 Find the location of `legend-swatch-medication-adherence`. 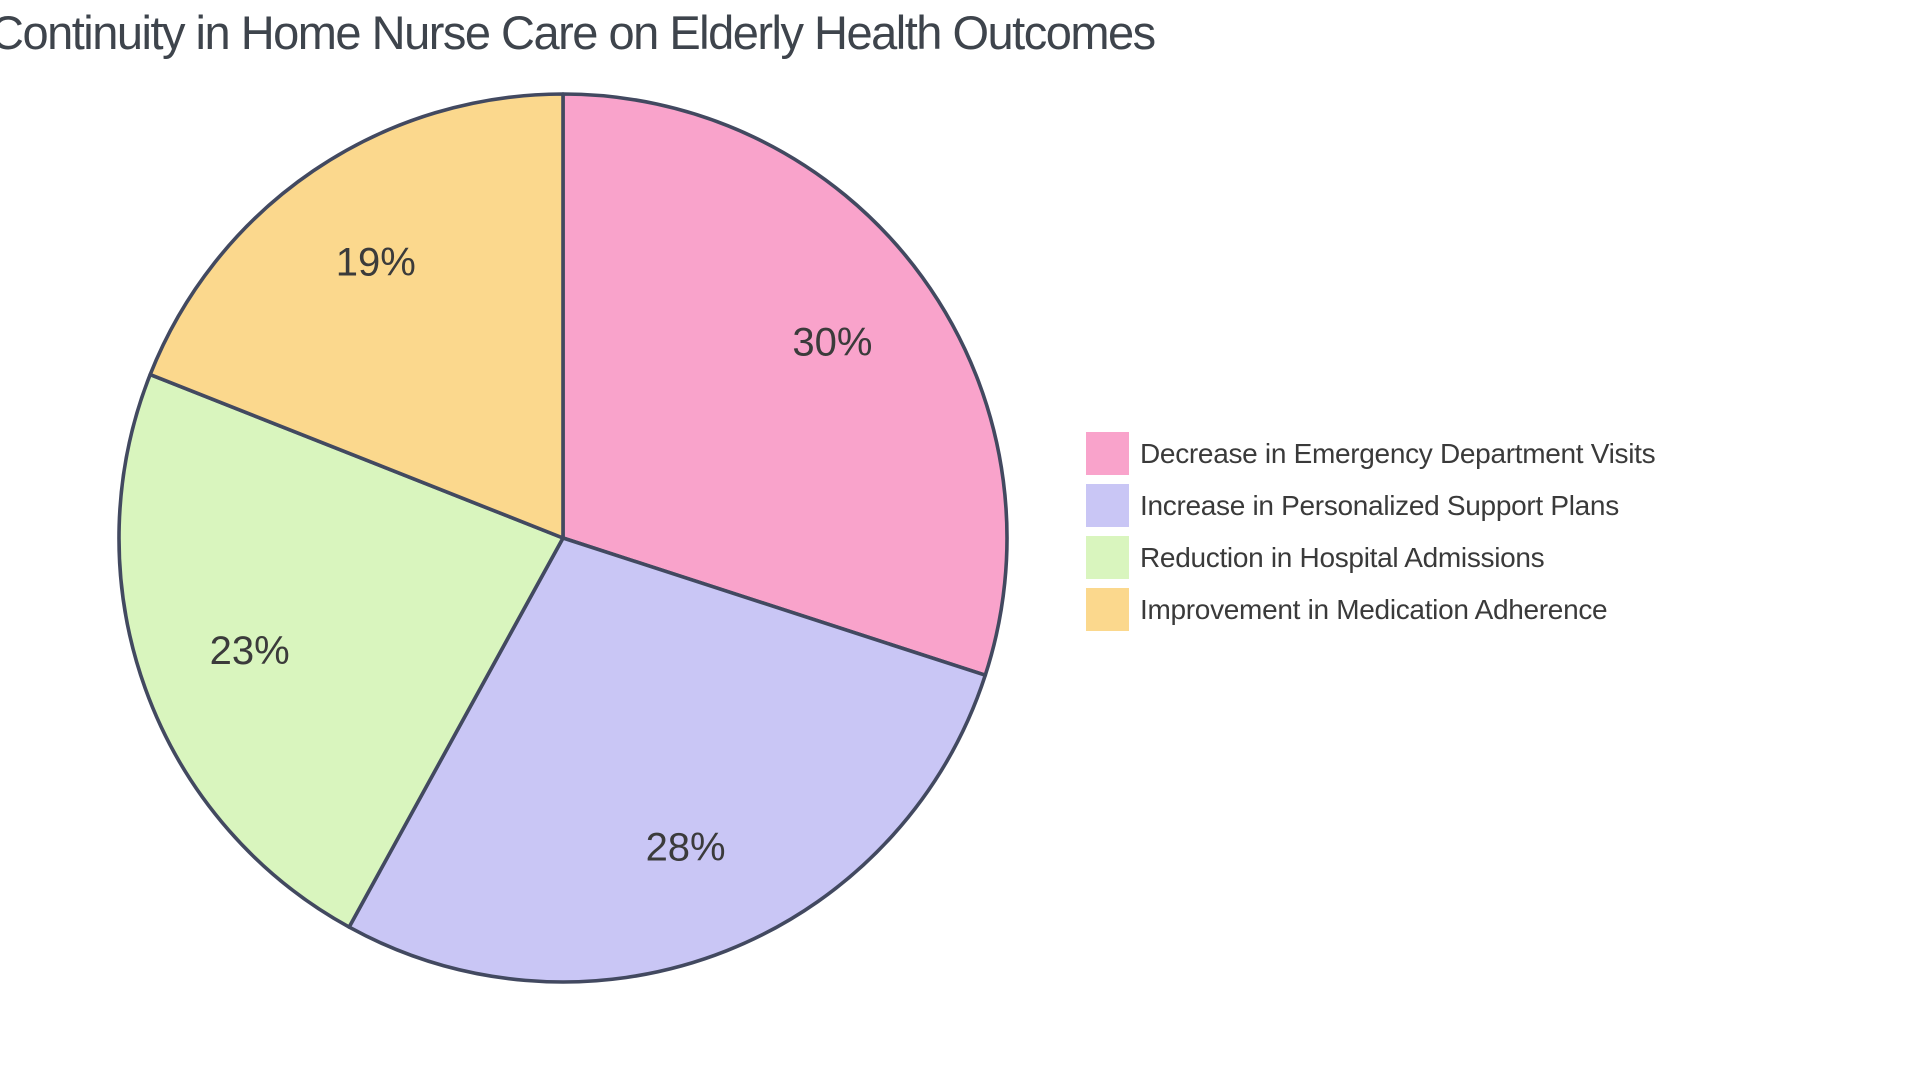

legend-swatch-medication-adherence is located at coordinates (1107, 609).